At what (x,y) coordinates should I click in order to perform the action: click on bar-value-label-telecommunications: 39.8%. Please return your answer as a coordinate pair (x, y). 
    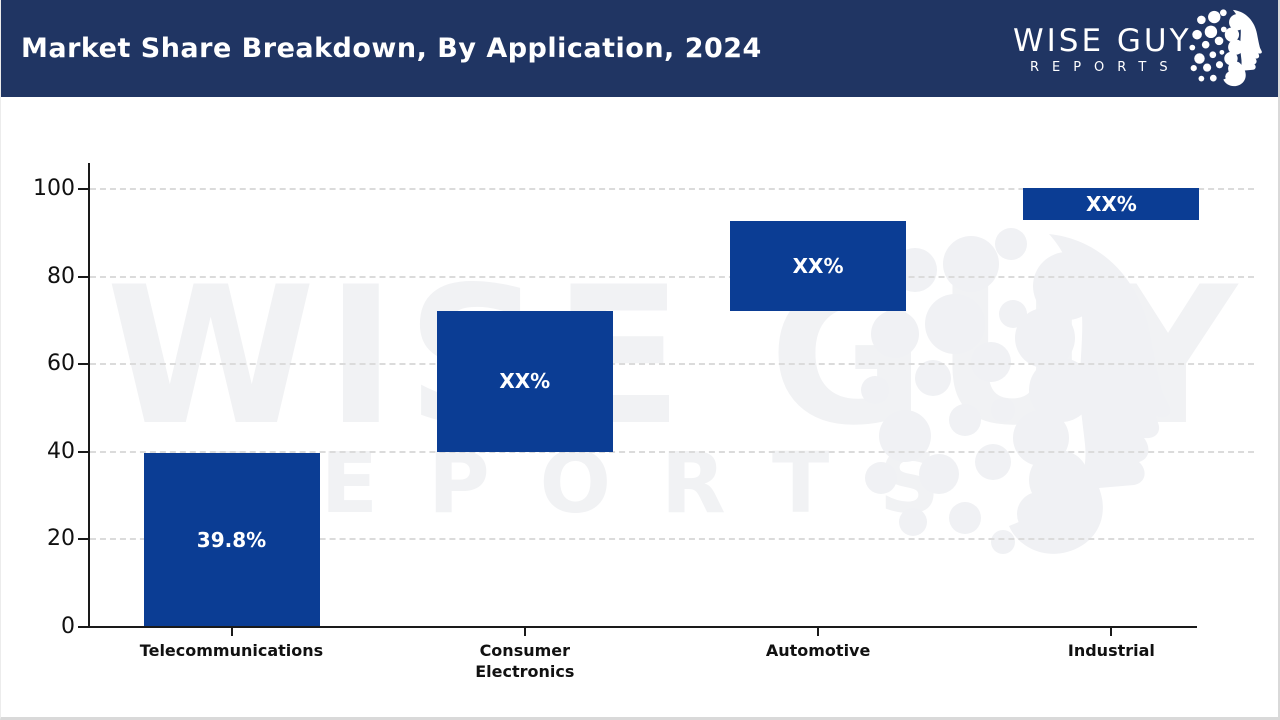
    Looking at the image, I should click on (231, 539).